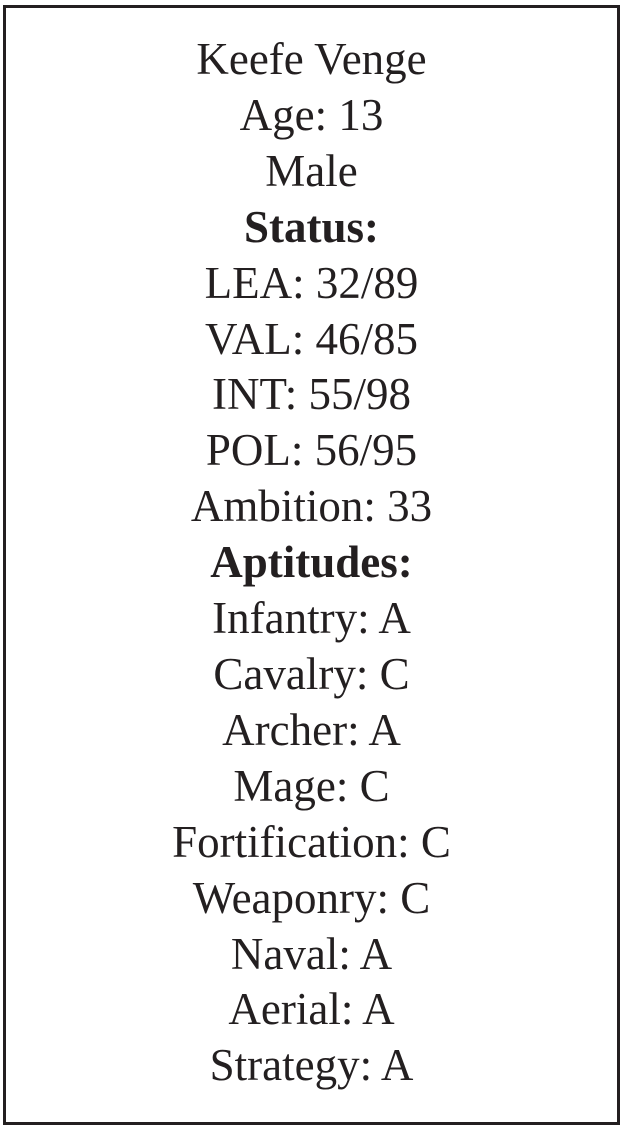 This screenshot has height=1136, width=624. What do you see at coordinates (311, 1009) in the screenshot?
I see `aptitude-line-aerial: Aerial: A` at bounding box center [311, 1009].